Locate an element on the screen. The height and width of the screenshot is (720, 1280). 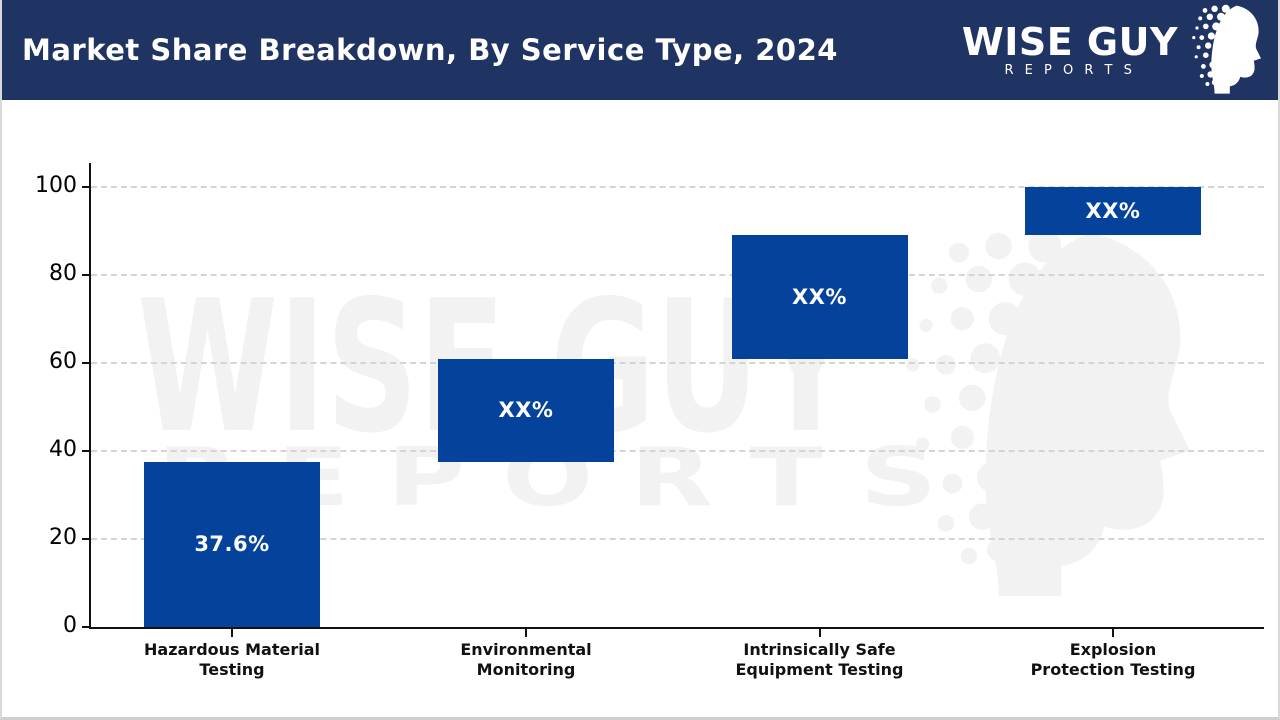
x-category-label-line: Intrinsically Safe is located at coordinates (819, 649).